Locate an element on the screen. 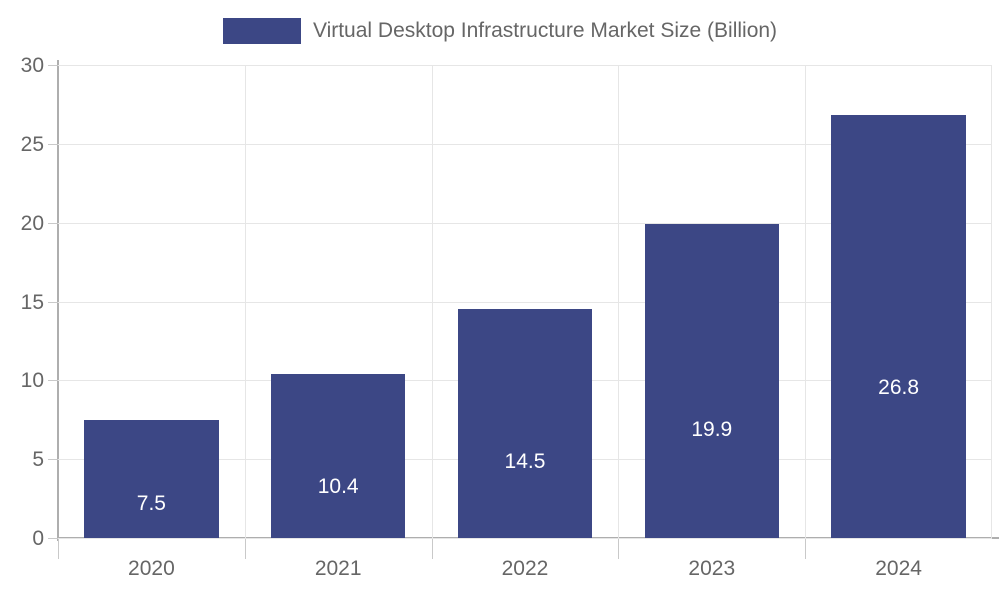  plot-right-border is located at coordinates (991, 301).